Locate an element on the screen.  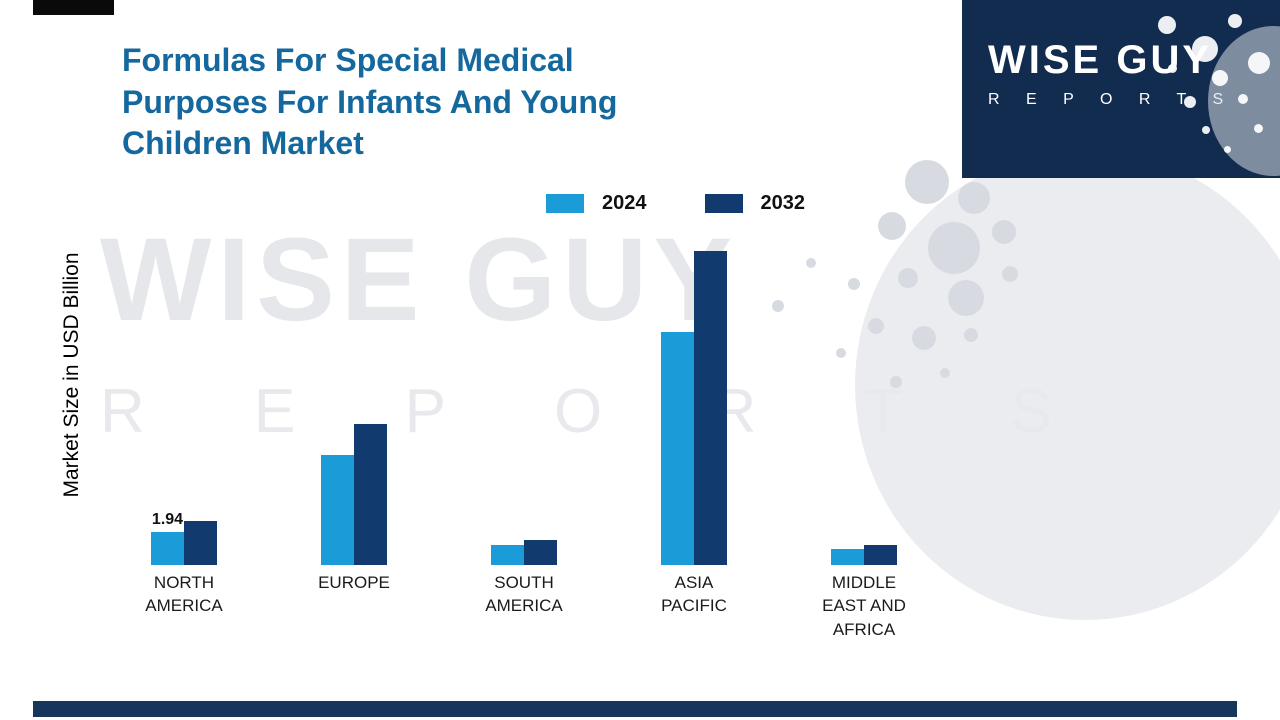
legend-label-2024: 2024 is located at coordinates (624, 203).